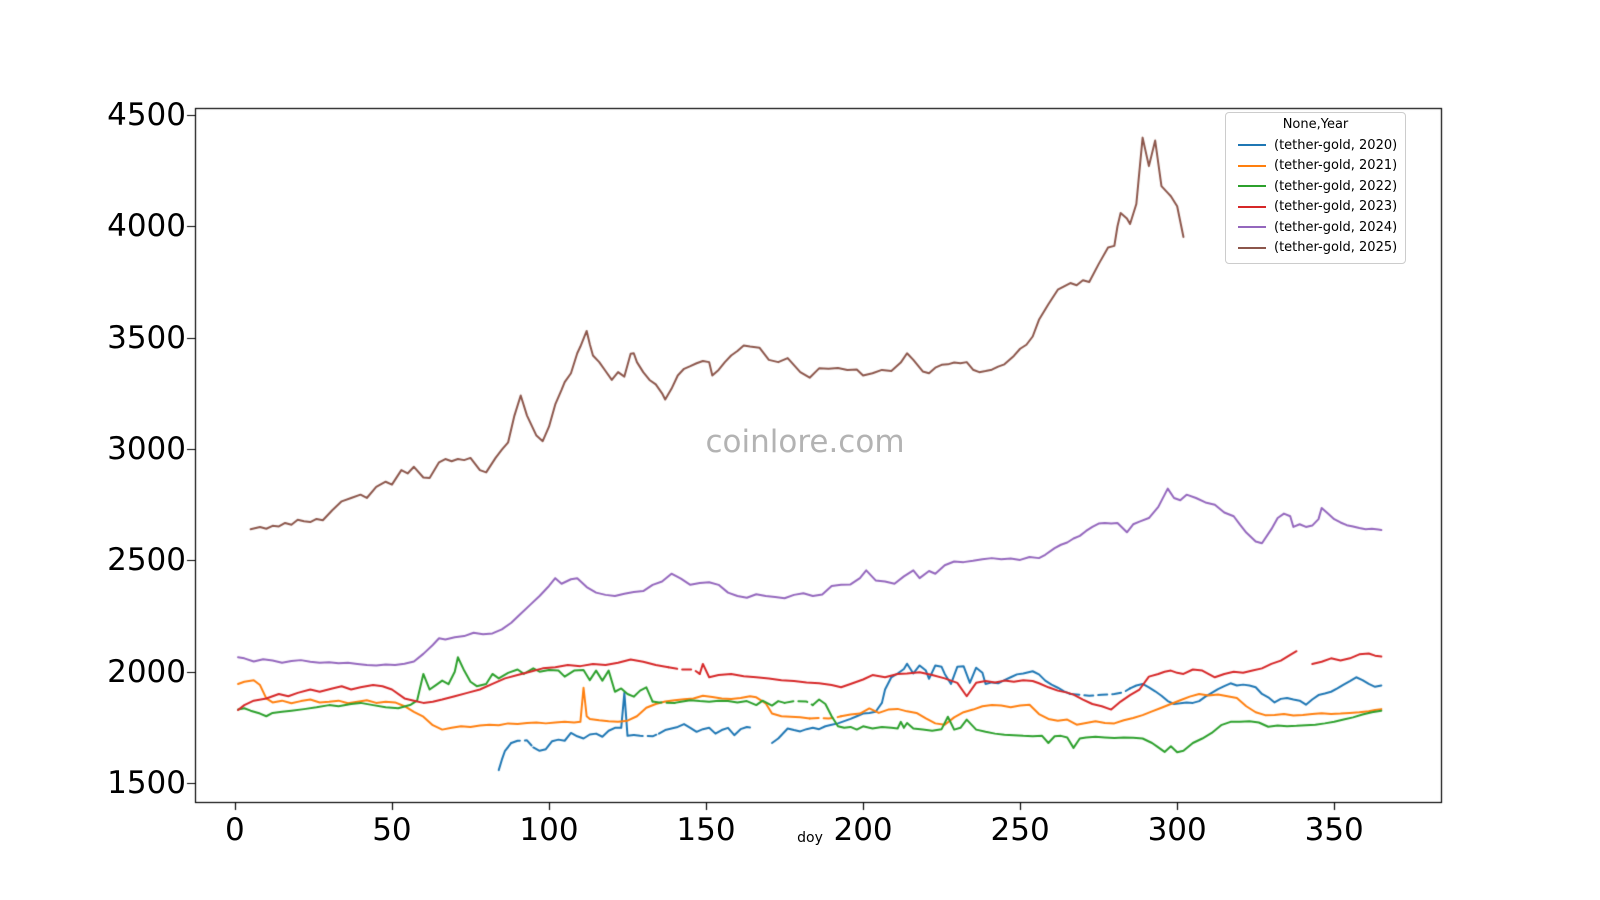 The image size is (1600, 900). I want to click on x-tick-label: 350, so click(1334, 830).